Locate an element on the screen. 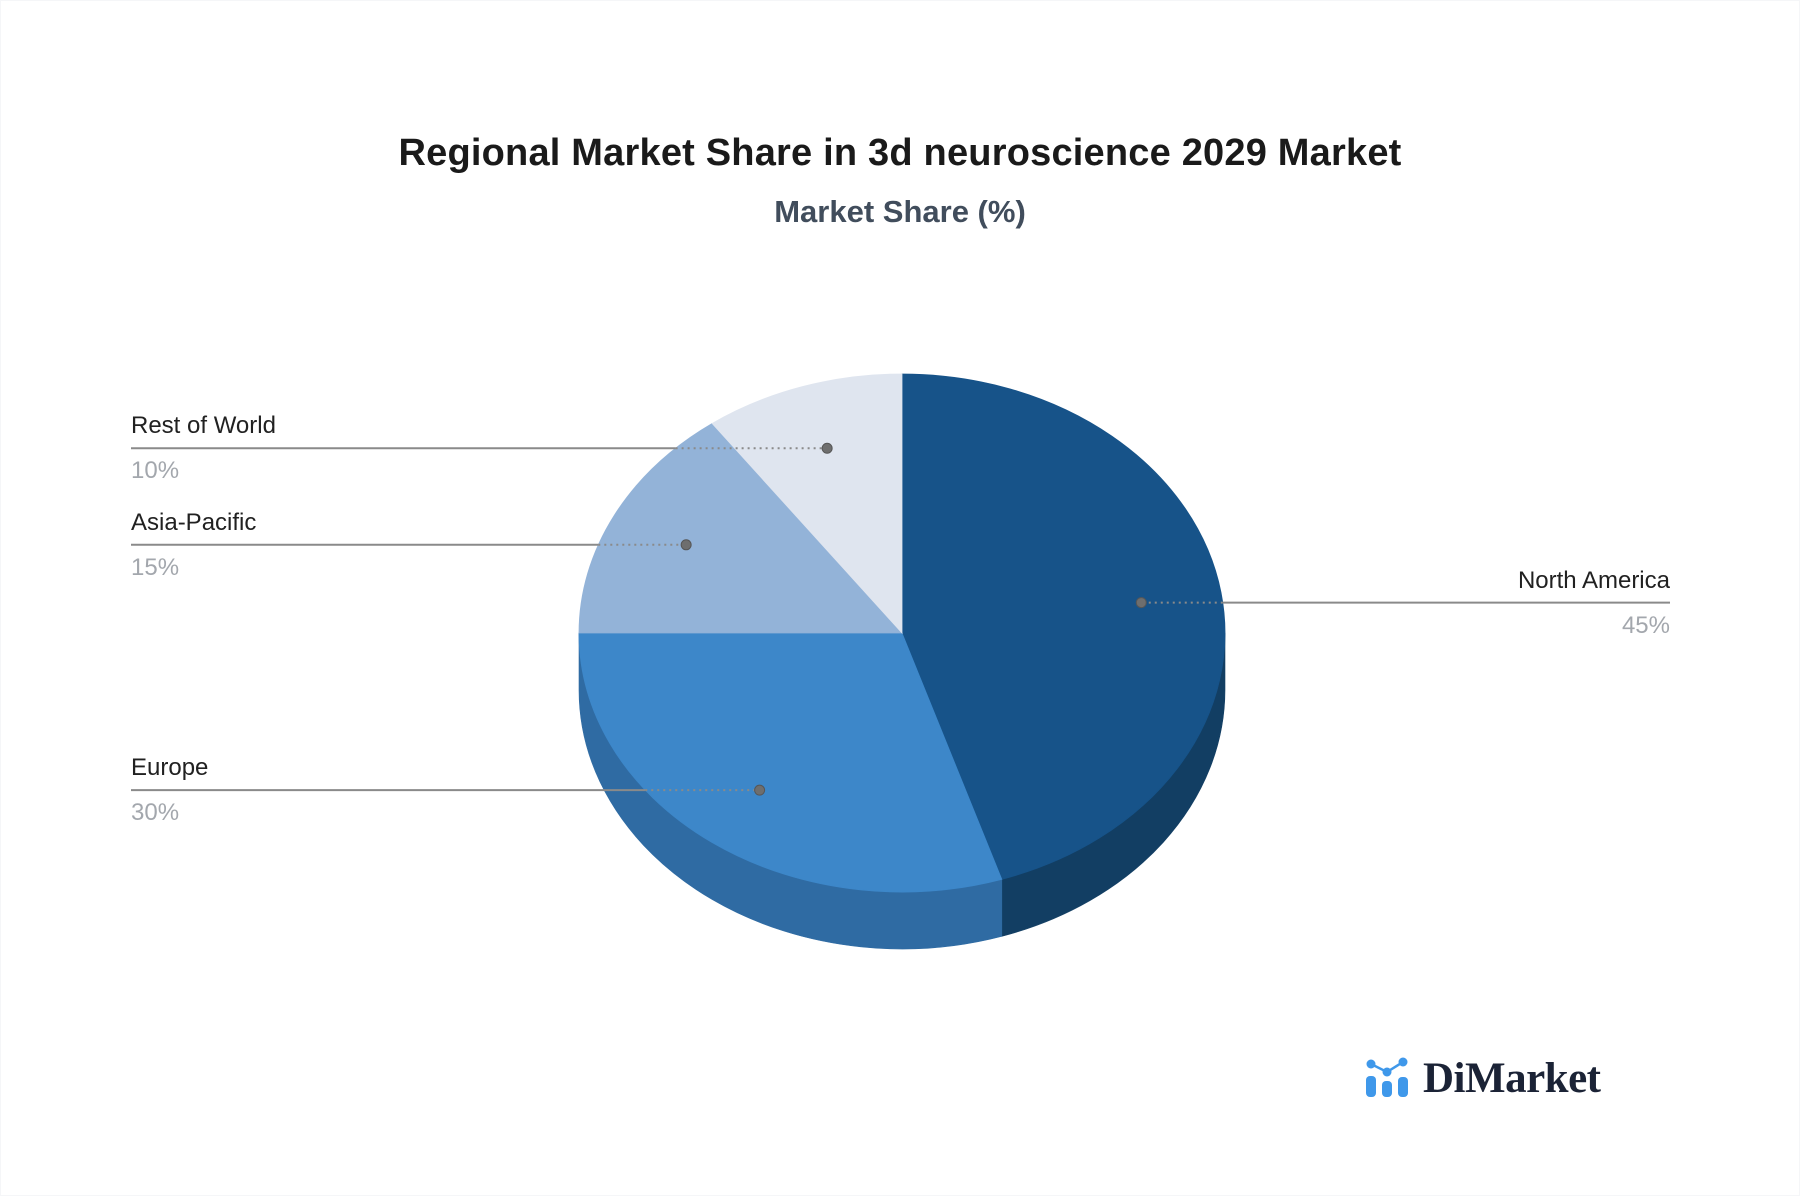  pie-slice-north-america is located at coordinates (1063, 626).